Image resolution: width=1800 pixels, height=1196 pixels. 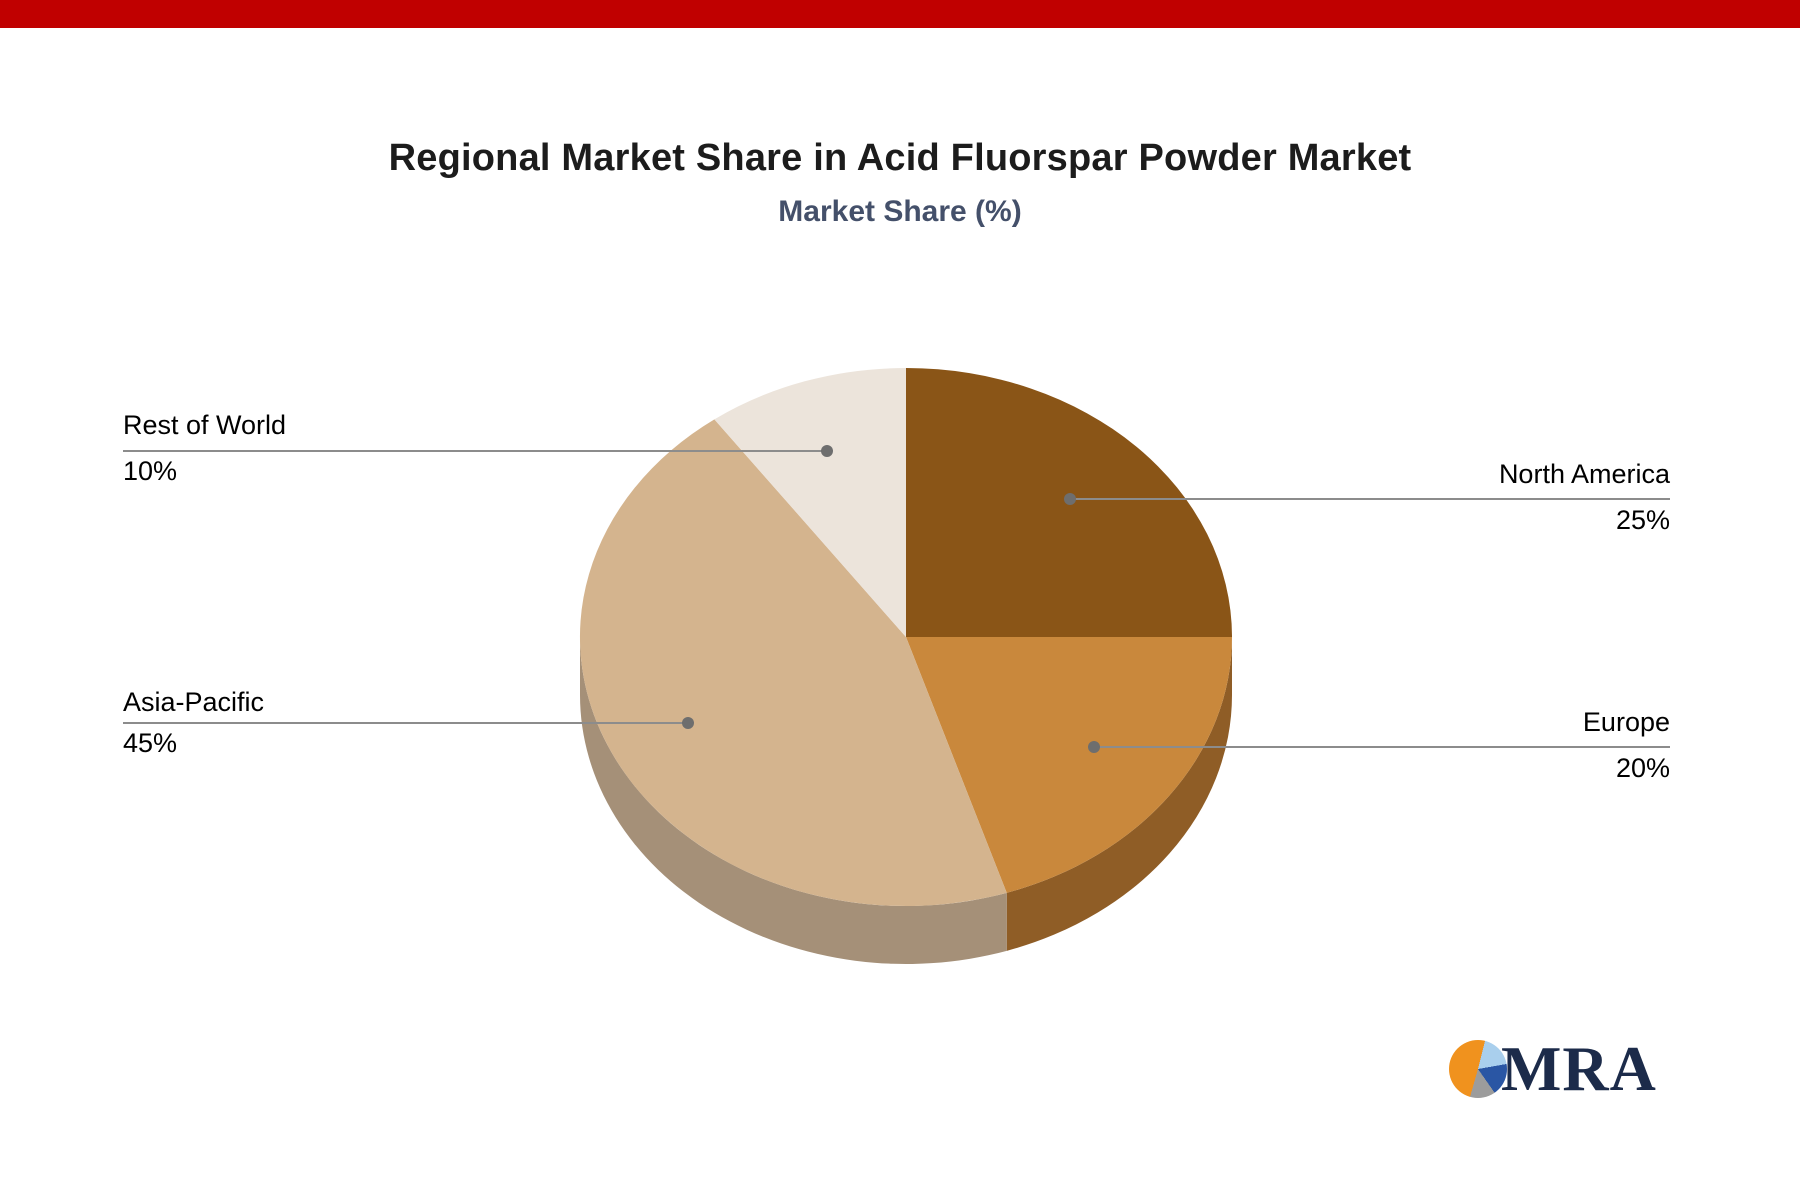 What do you see at coordinates (1626, 722) in the screenshot?
I see `label-europe: Europe` at bounding box center [1626, 722].